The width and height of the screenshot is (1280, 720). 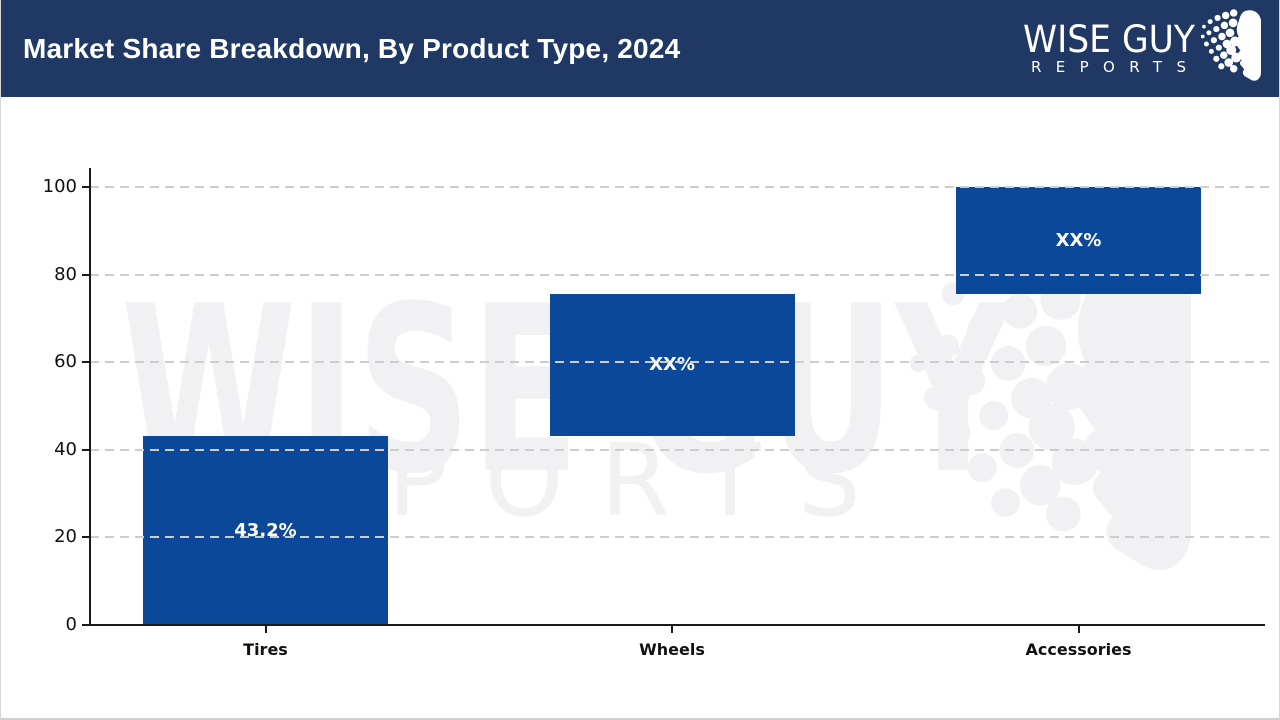 What do you see at coordinates (71, 624) in the screenshot?
I see `y-tick-label-0: 0` at bounding box center [71, 624].